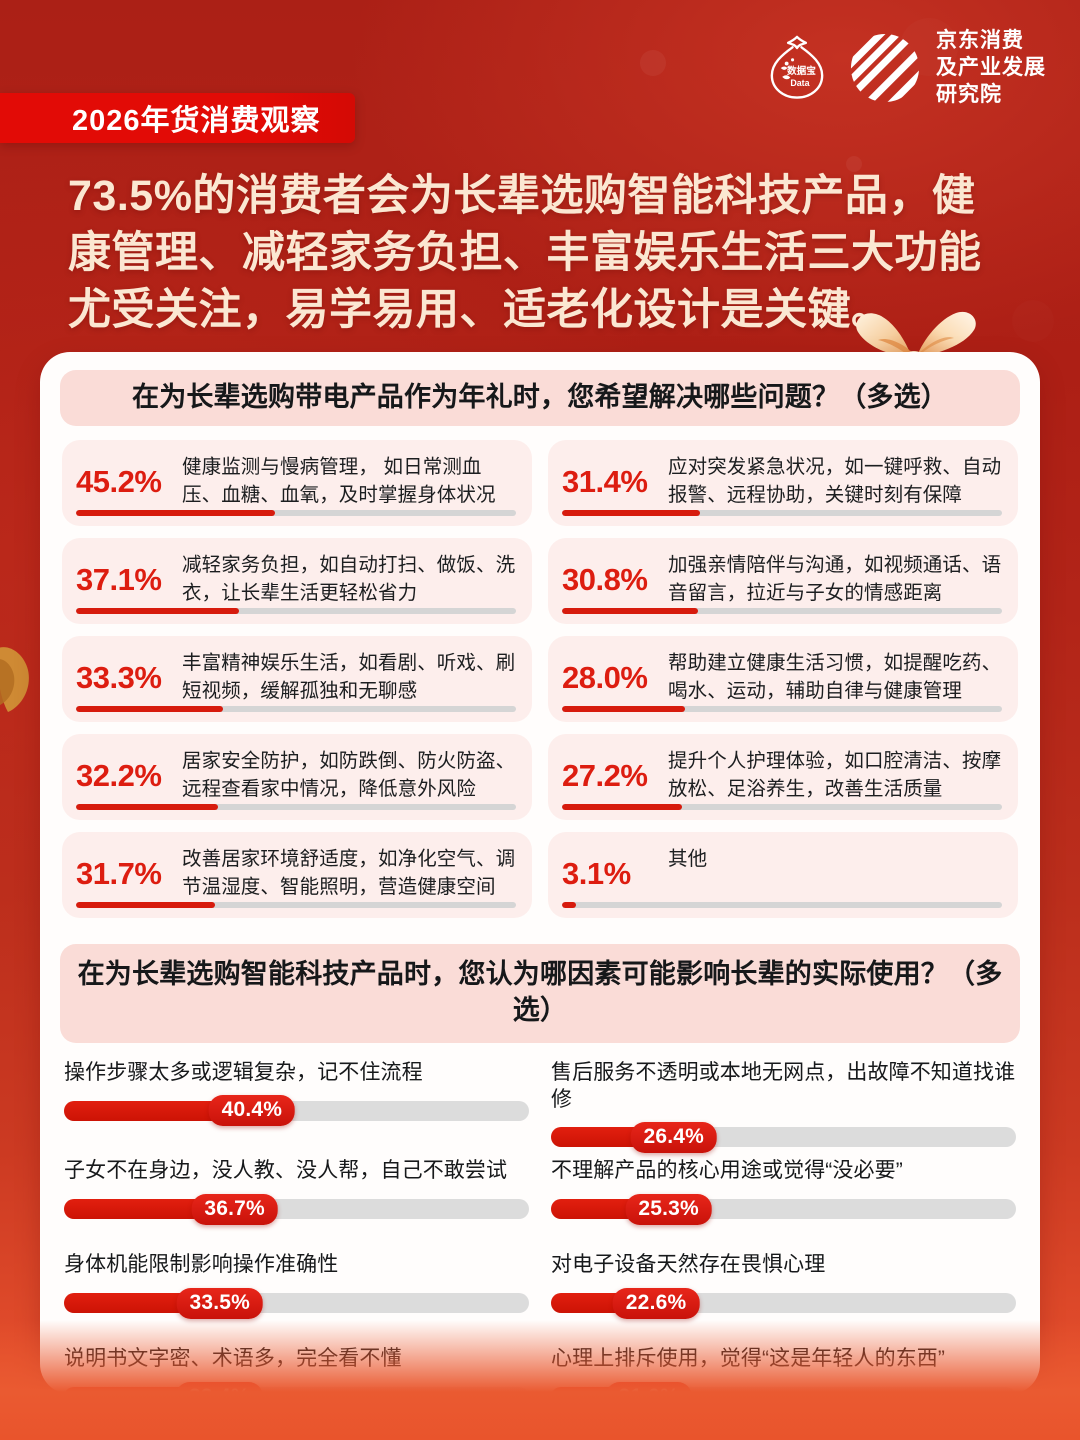 This screenshot has width=1080, height=1440. I want to click on bar-row: 33.4%, so click(296, 1387).